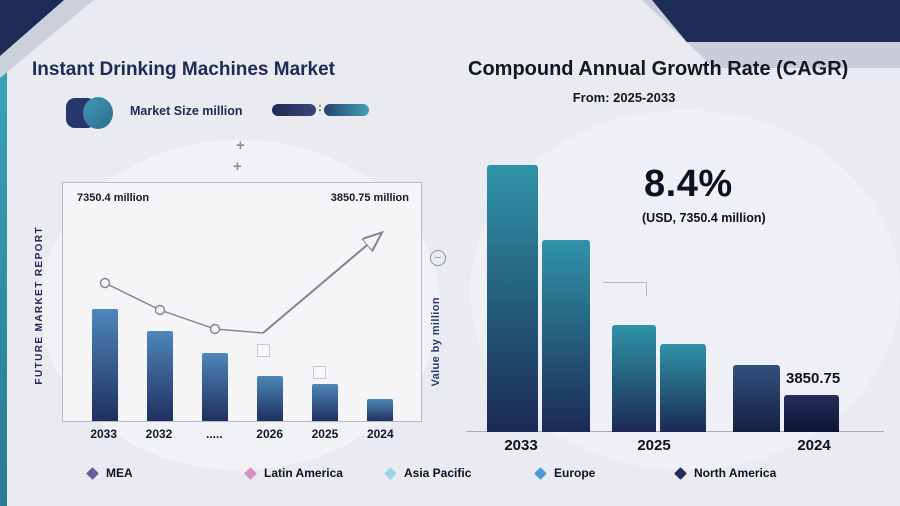 The height and width of the screenshot is (506, 900). I want to click on market-x-label: 2032, so click(159, 434).